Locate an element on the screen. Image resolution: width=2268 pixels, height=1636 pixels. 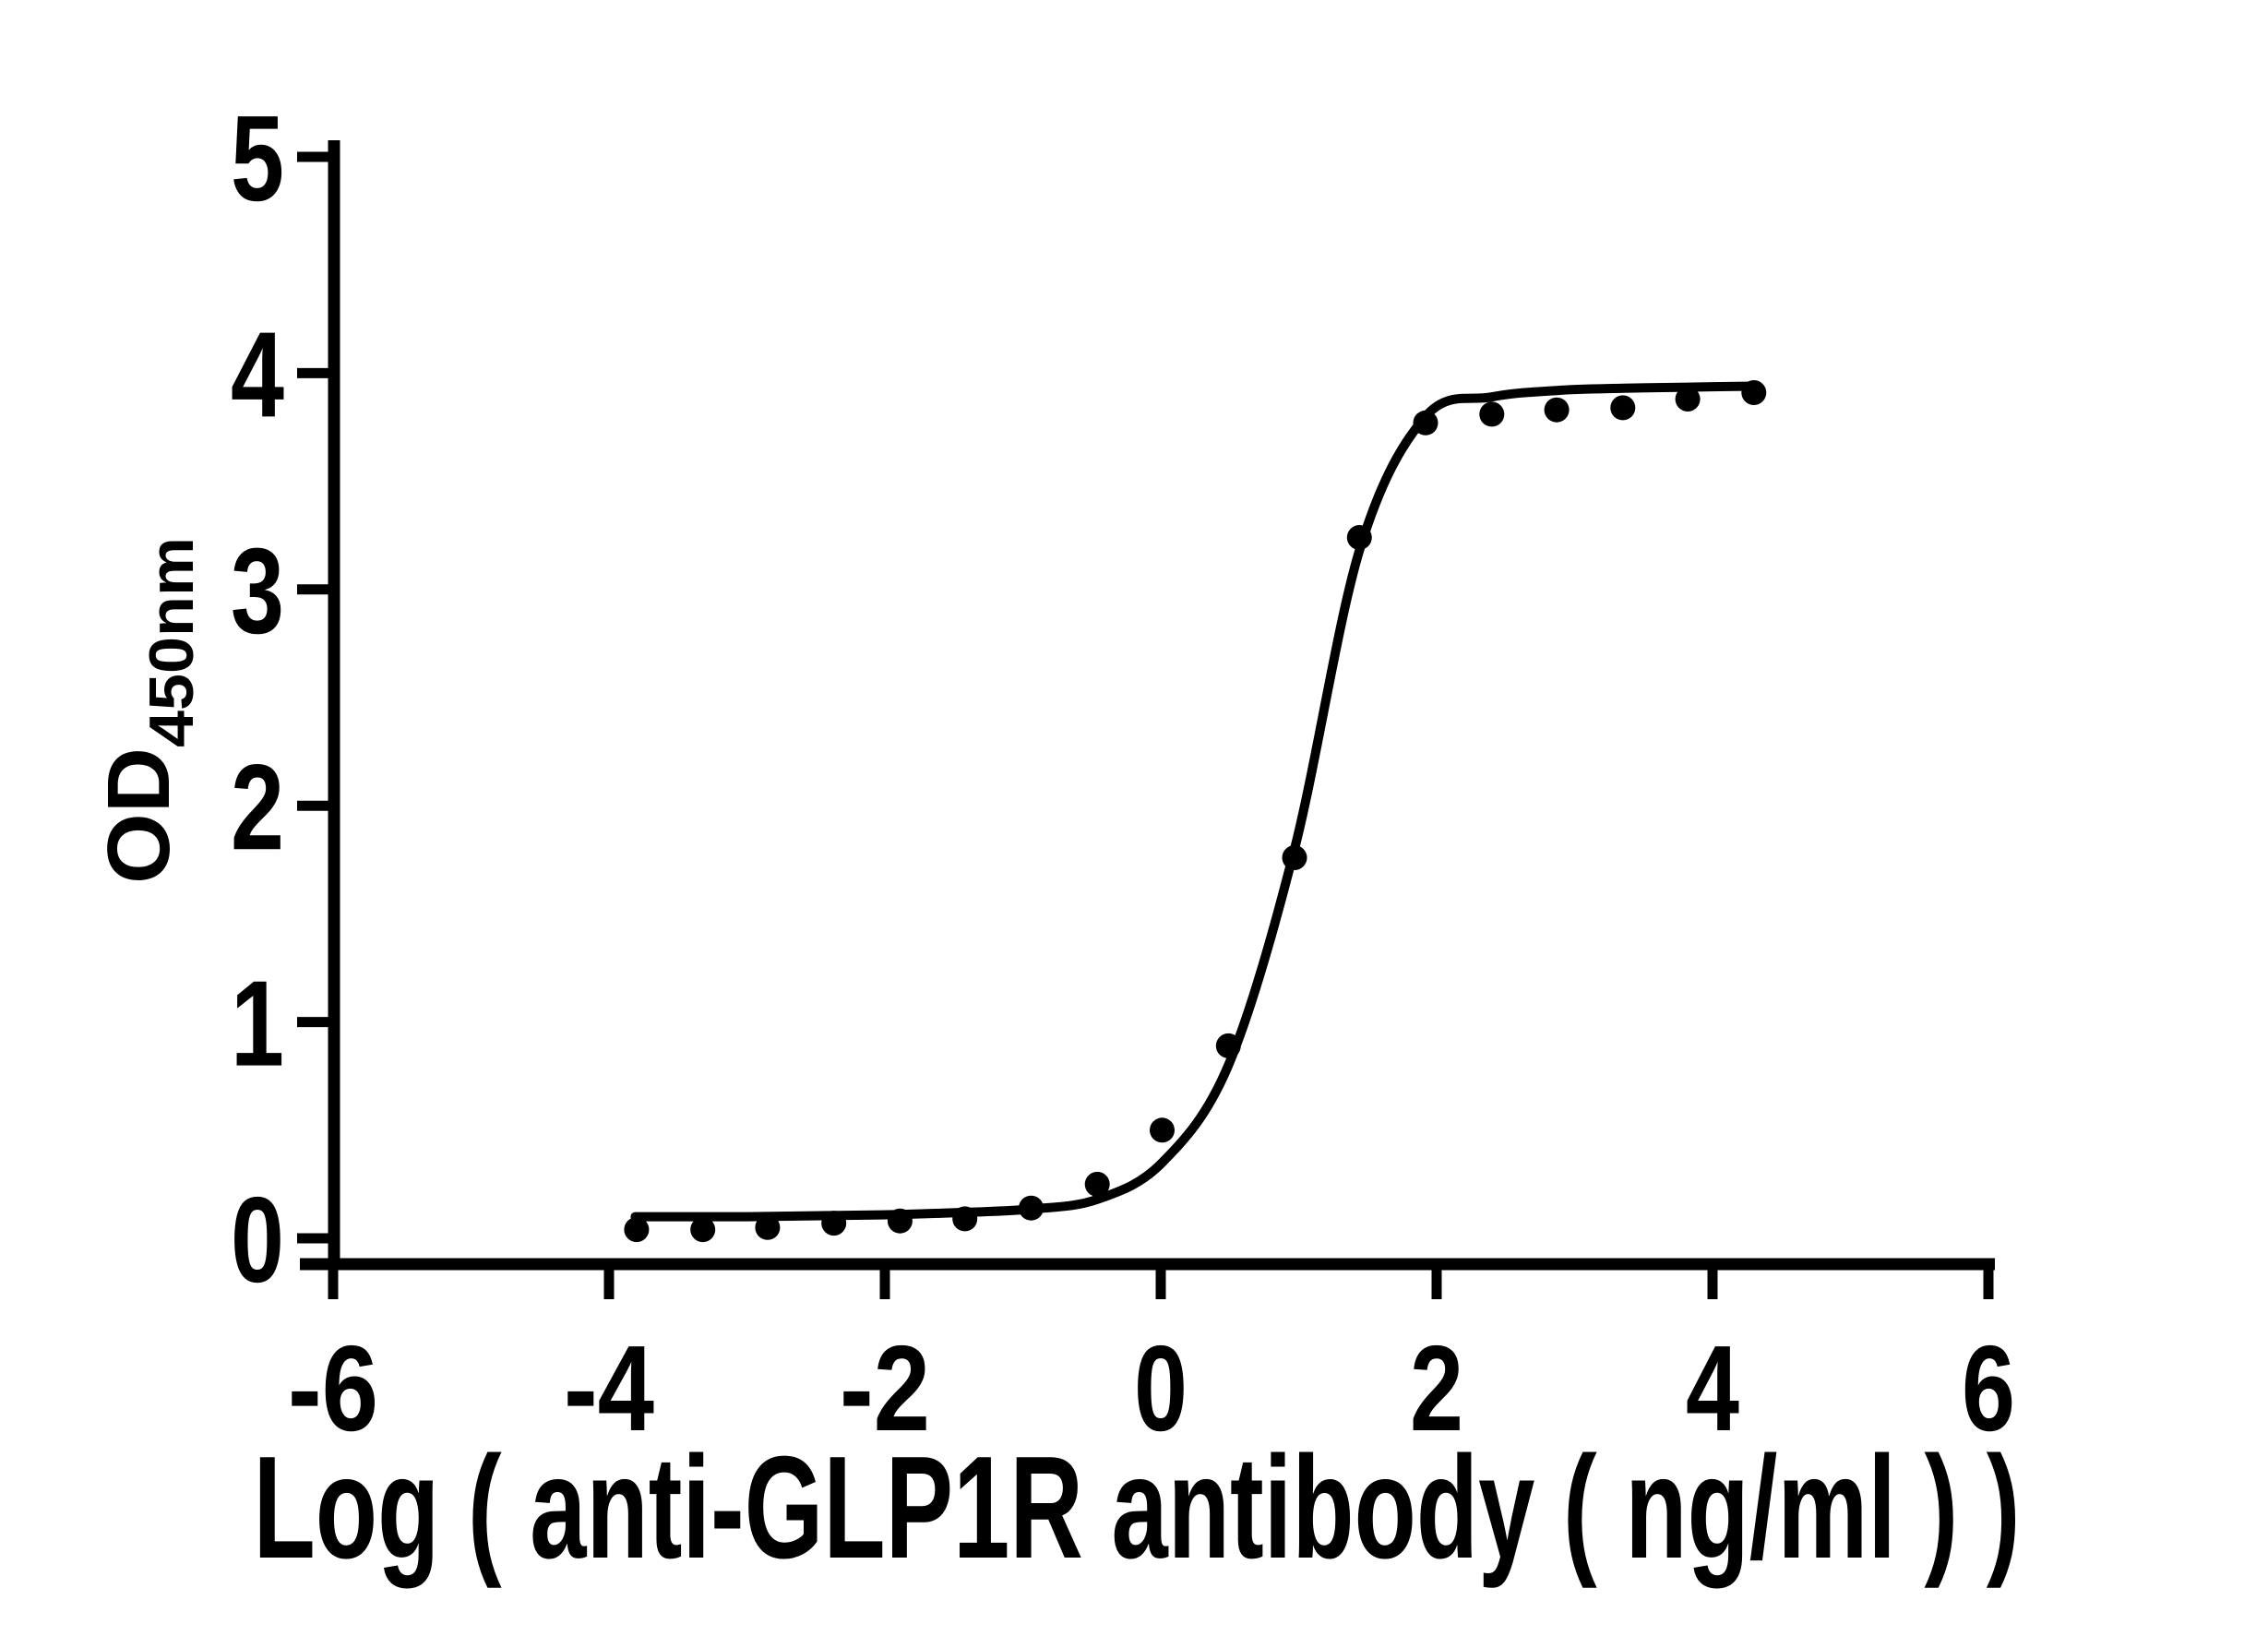
x-tick-label: -2 is located at coordinates (885, 1388).